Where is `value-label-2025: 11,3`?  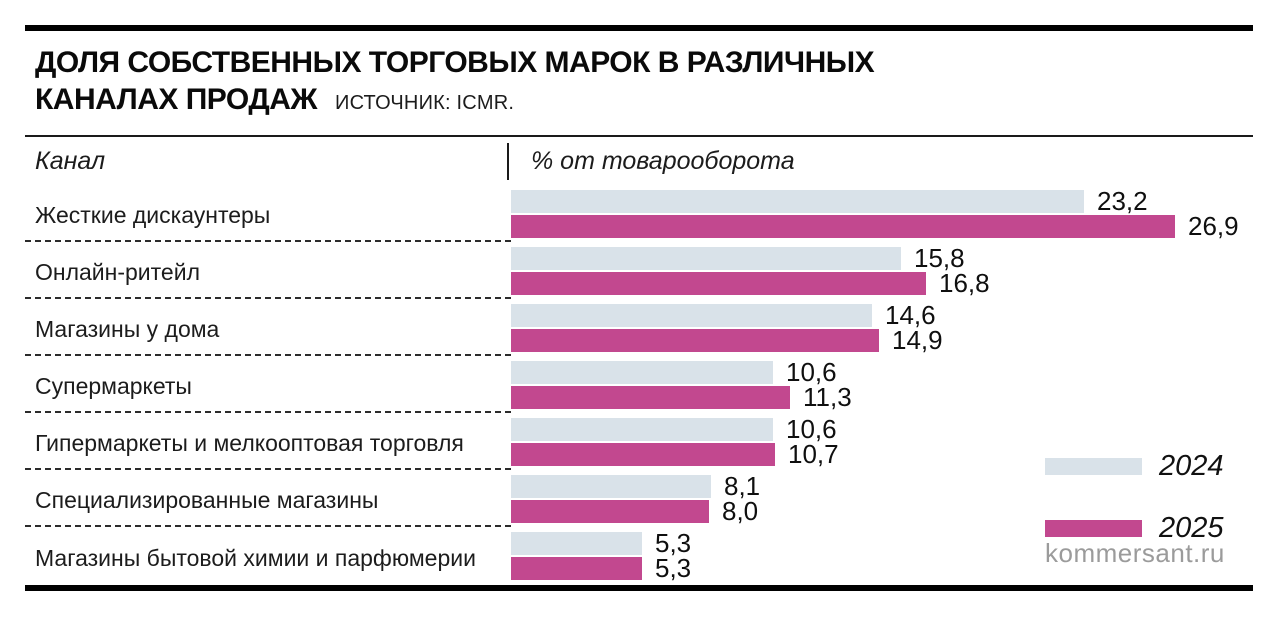 value-label-2025: 11,3 is located at coordinates (827, 397).